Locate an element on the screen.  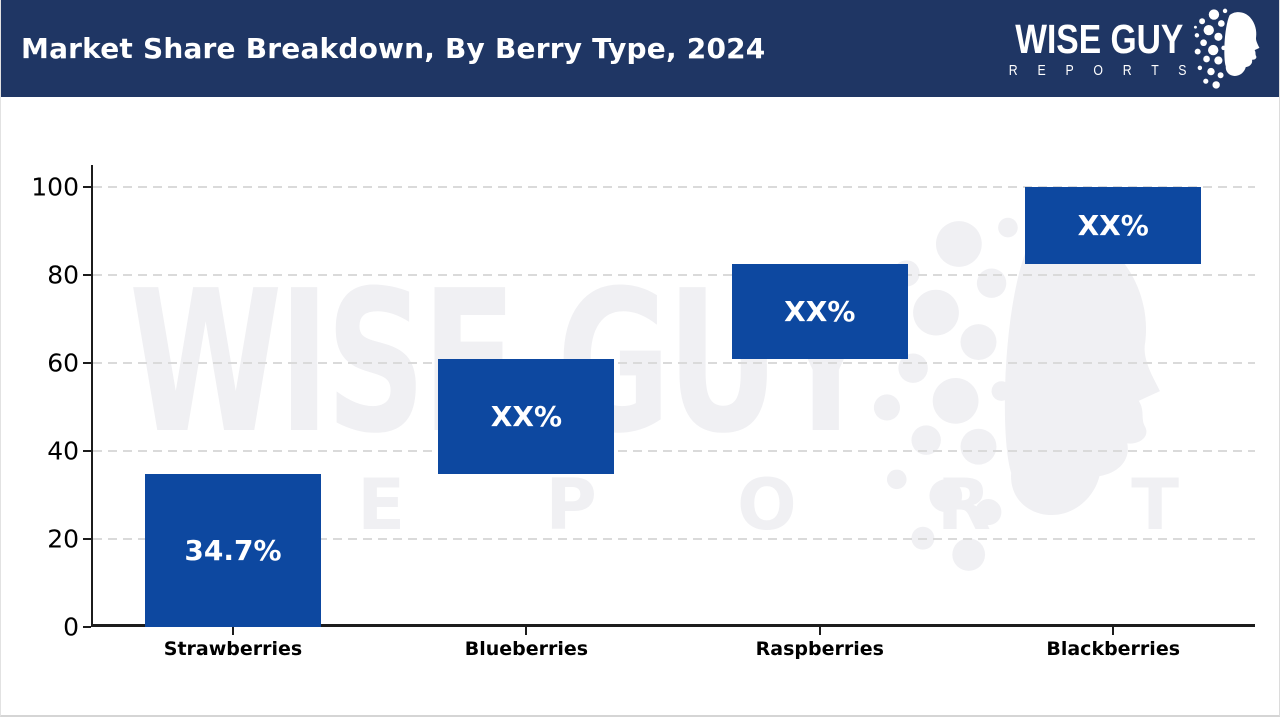
bar-value-label: 34.7% is located at coordinates (233, 551).